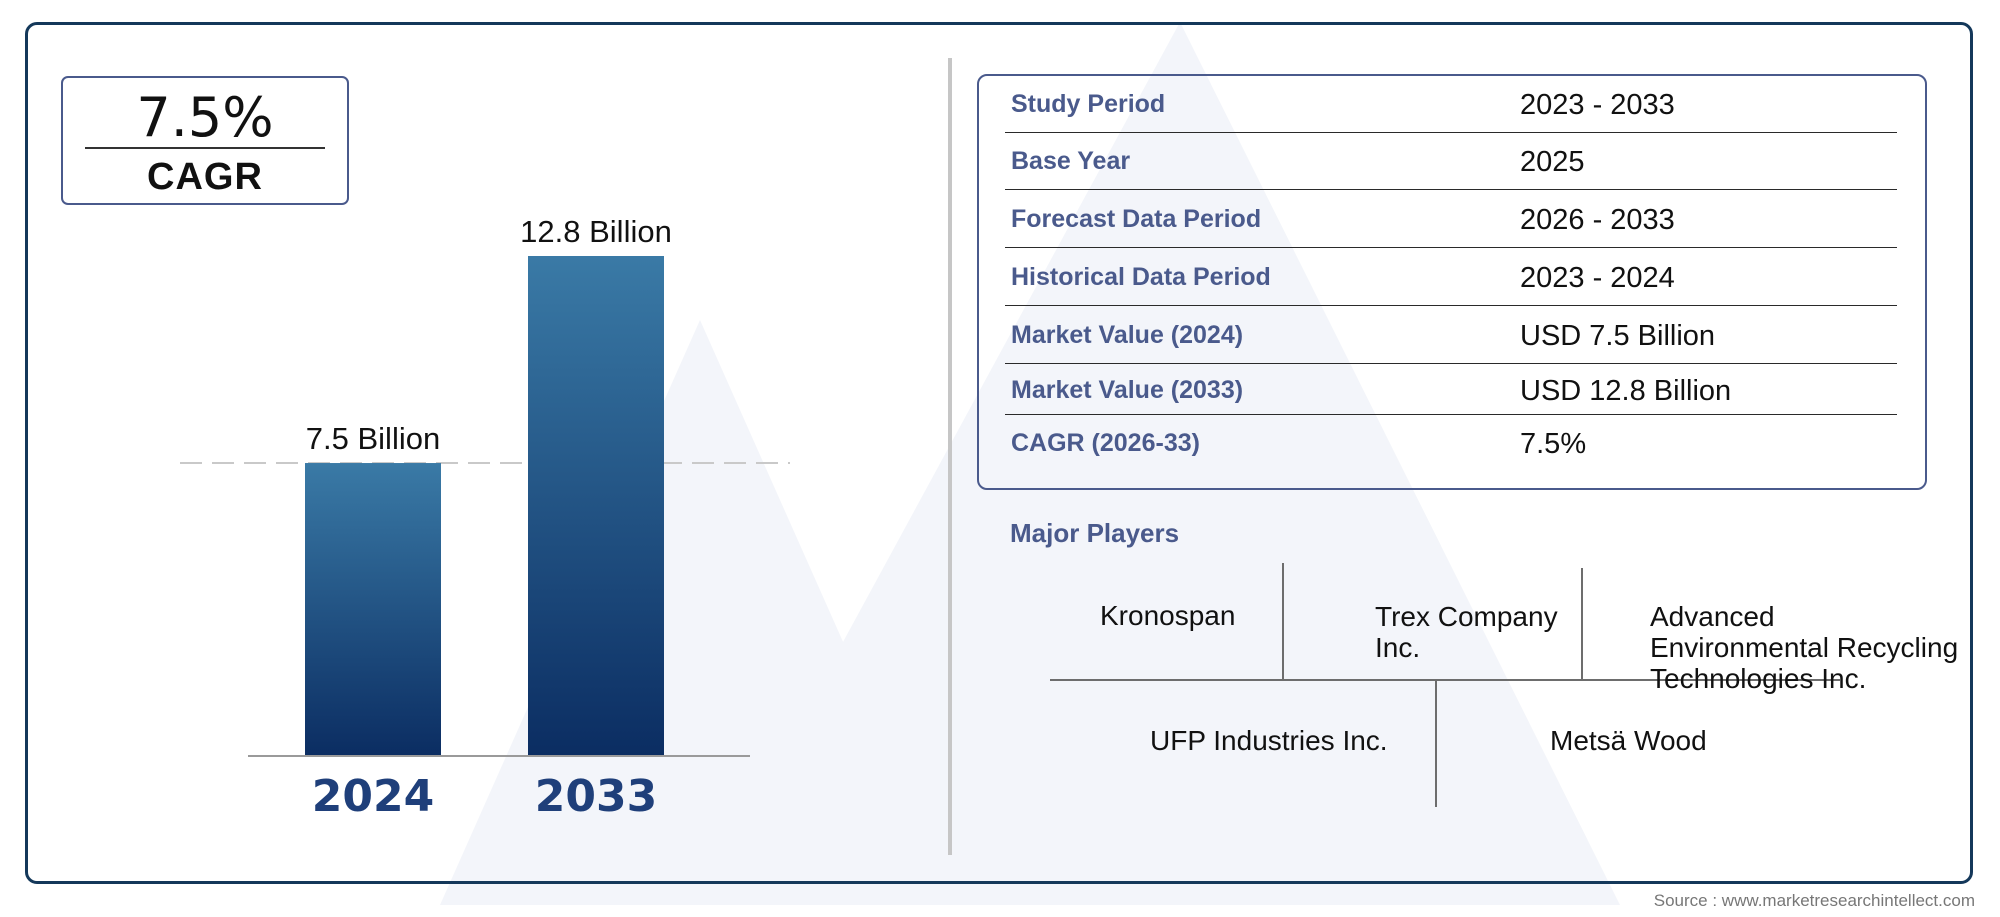  What do you see at coordinates (1168, 615) in the screenshot?
I see `player-kronospan: Kronospan` at bounding box center [1168, 615].